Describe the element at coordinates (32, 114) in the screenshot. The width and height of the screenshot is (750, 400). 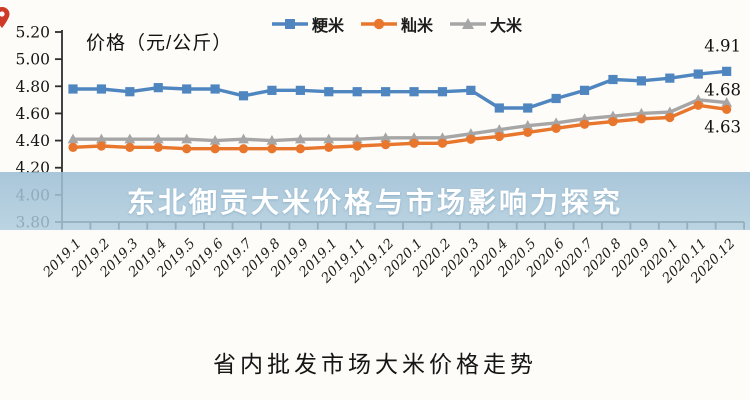
I see `y-tick-label: 4.60` at that location.